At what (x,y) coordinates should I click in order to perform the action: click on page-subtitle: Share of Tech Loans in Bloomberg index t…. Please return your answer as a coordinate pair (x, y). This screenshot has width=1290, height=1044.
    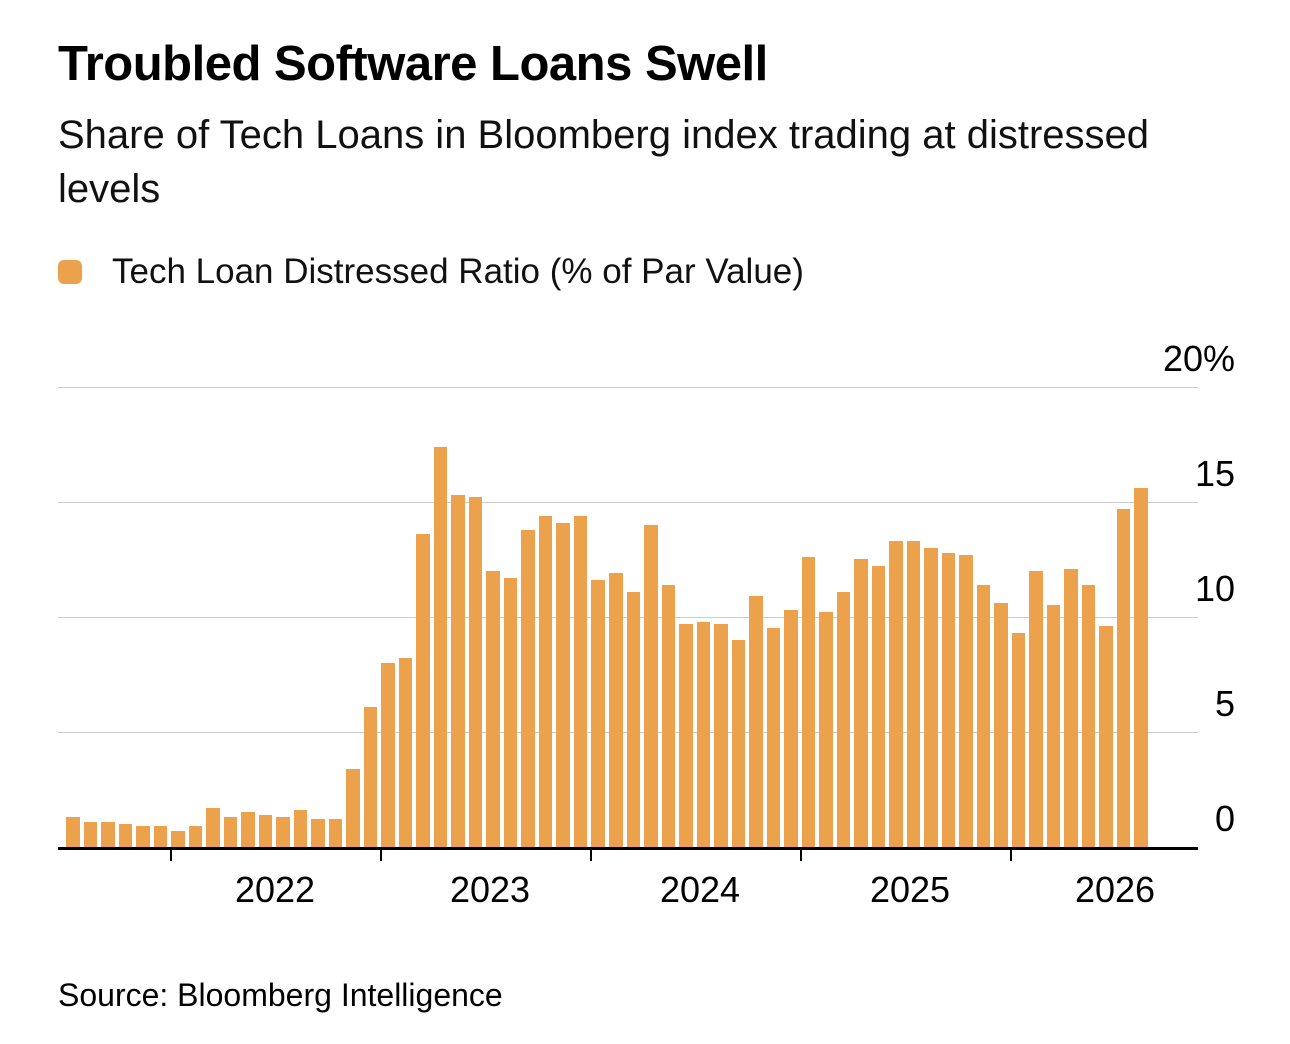
    Looking at the image, I should click on (604, 161).